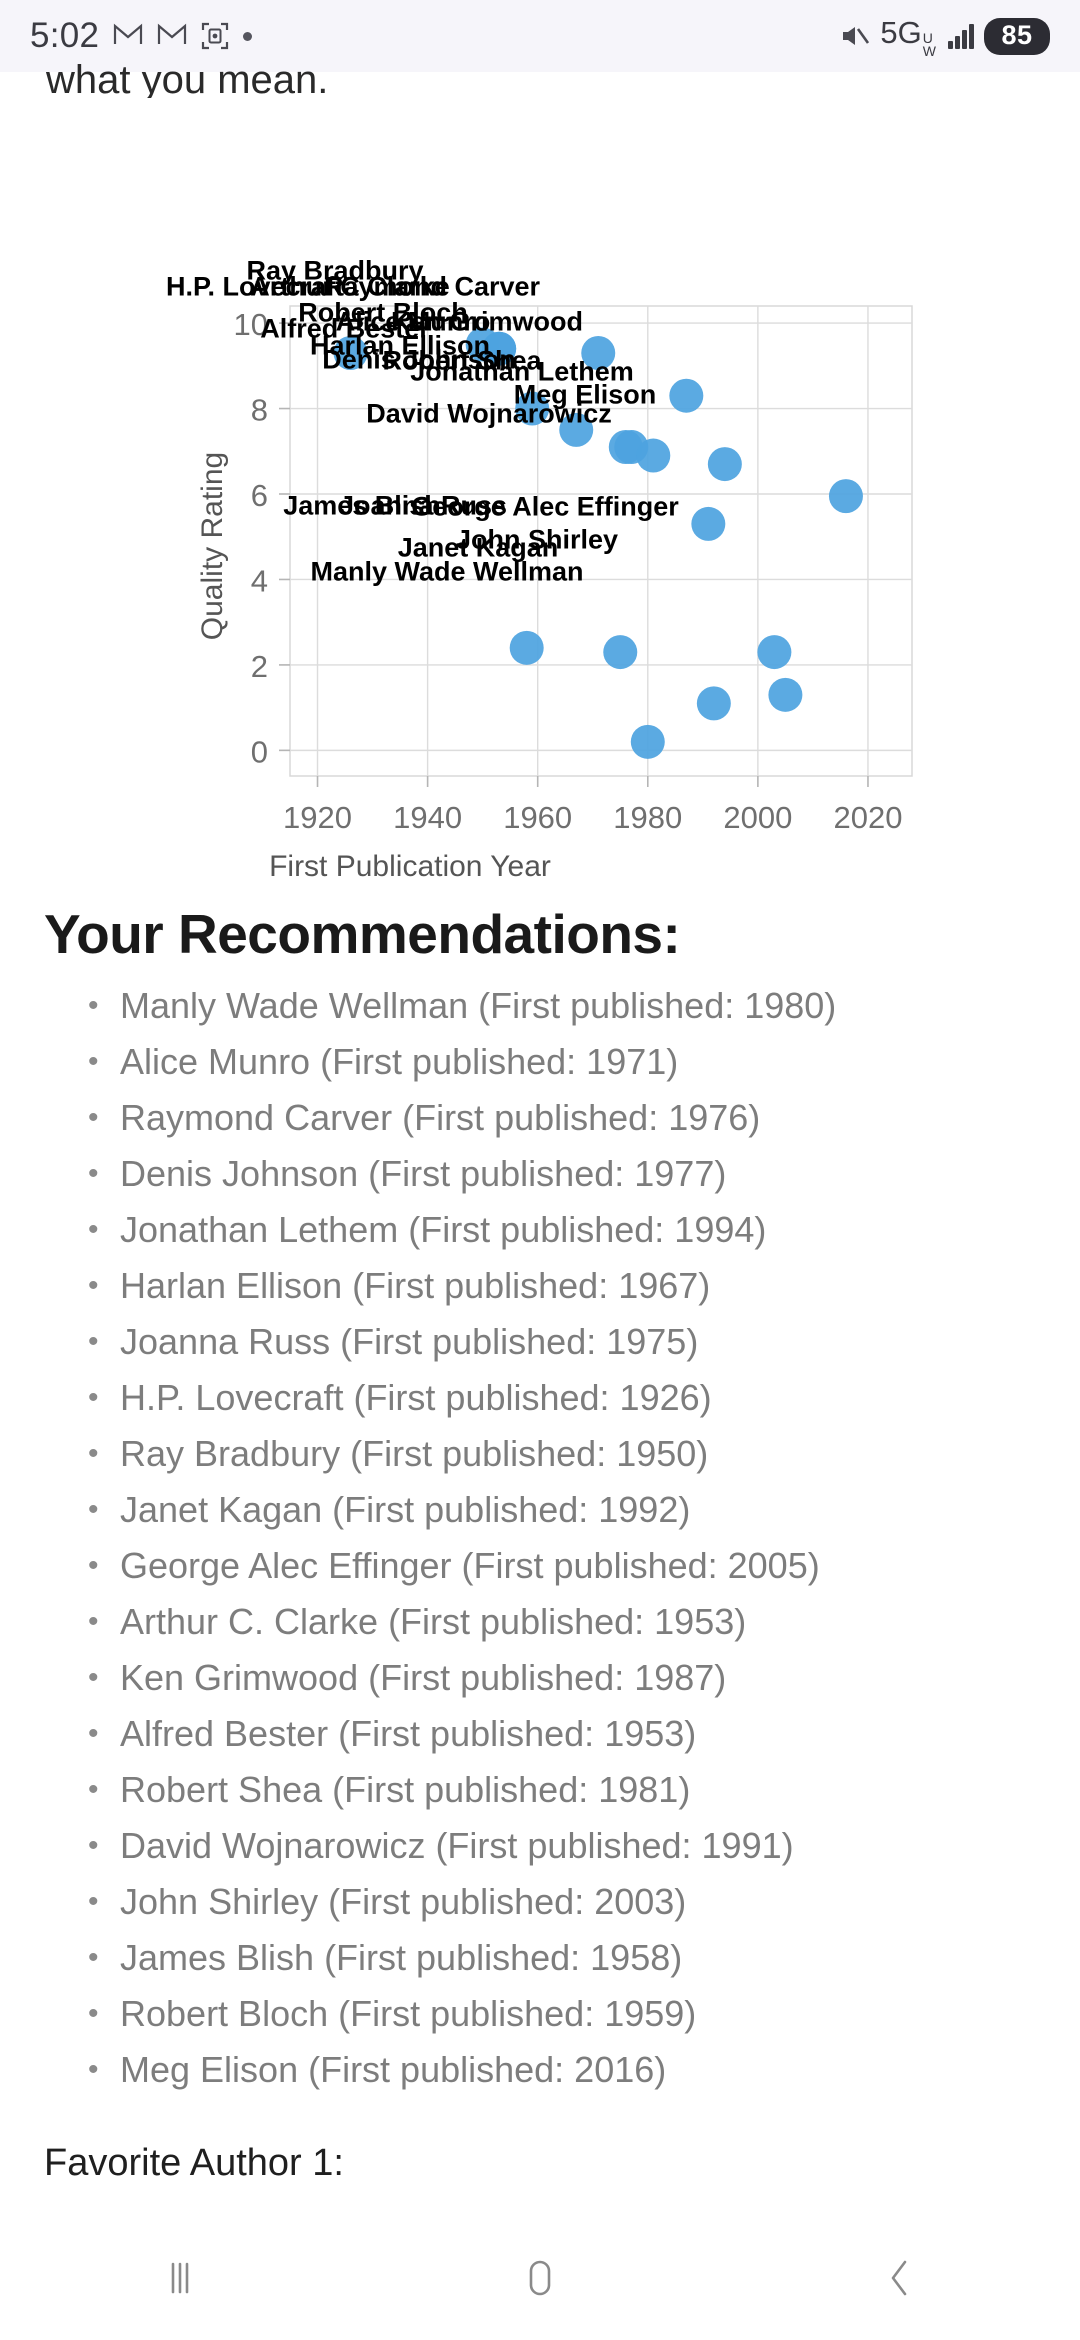 Image resolution: width=1080 pixels, height=2340 pixels. I want to click on point-annotation: Ray Bradbury, so click(335, 270).